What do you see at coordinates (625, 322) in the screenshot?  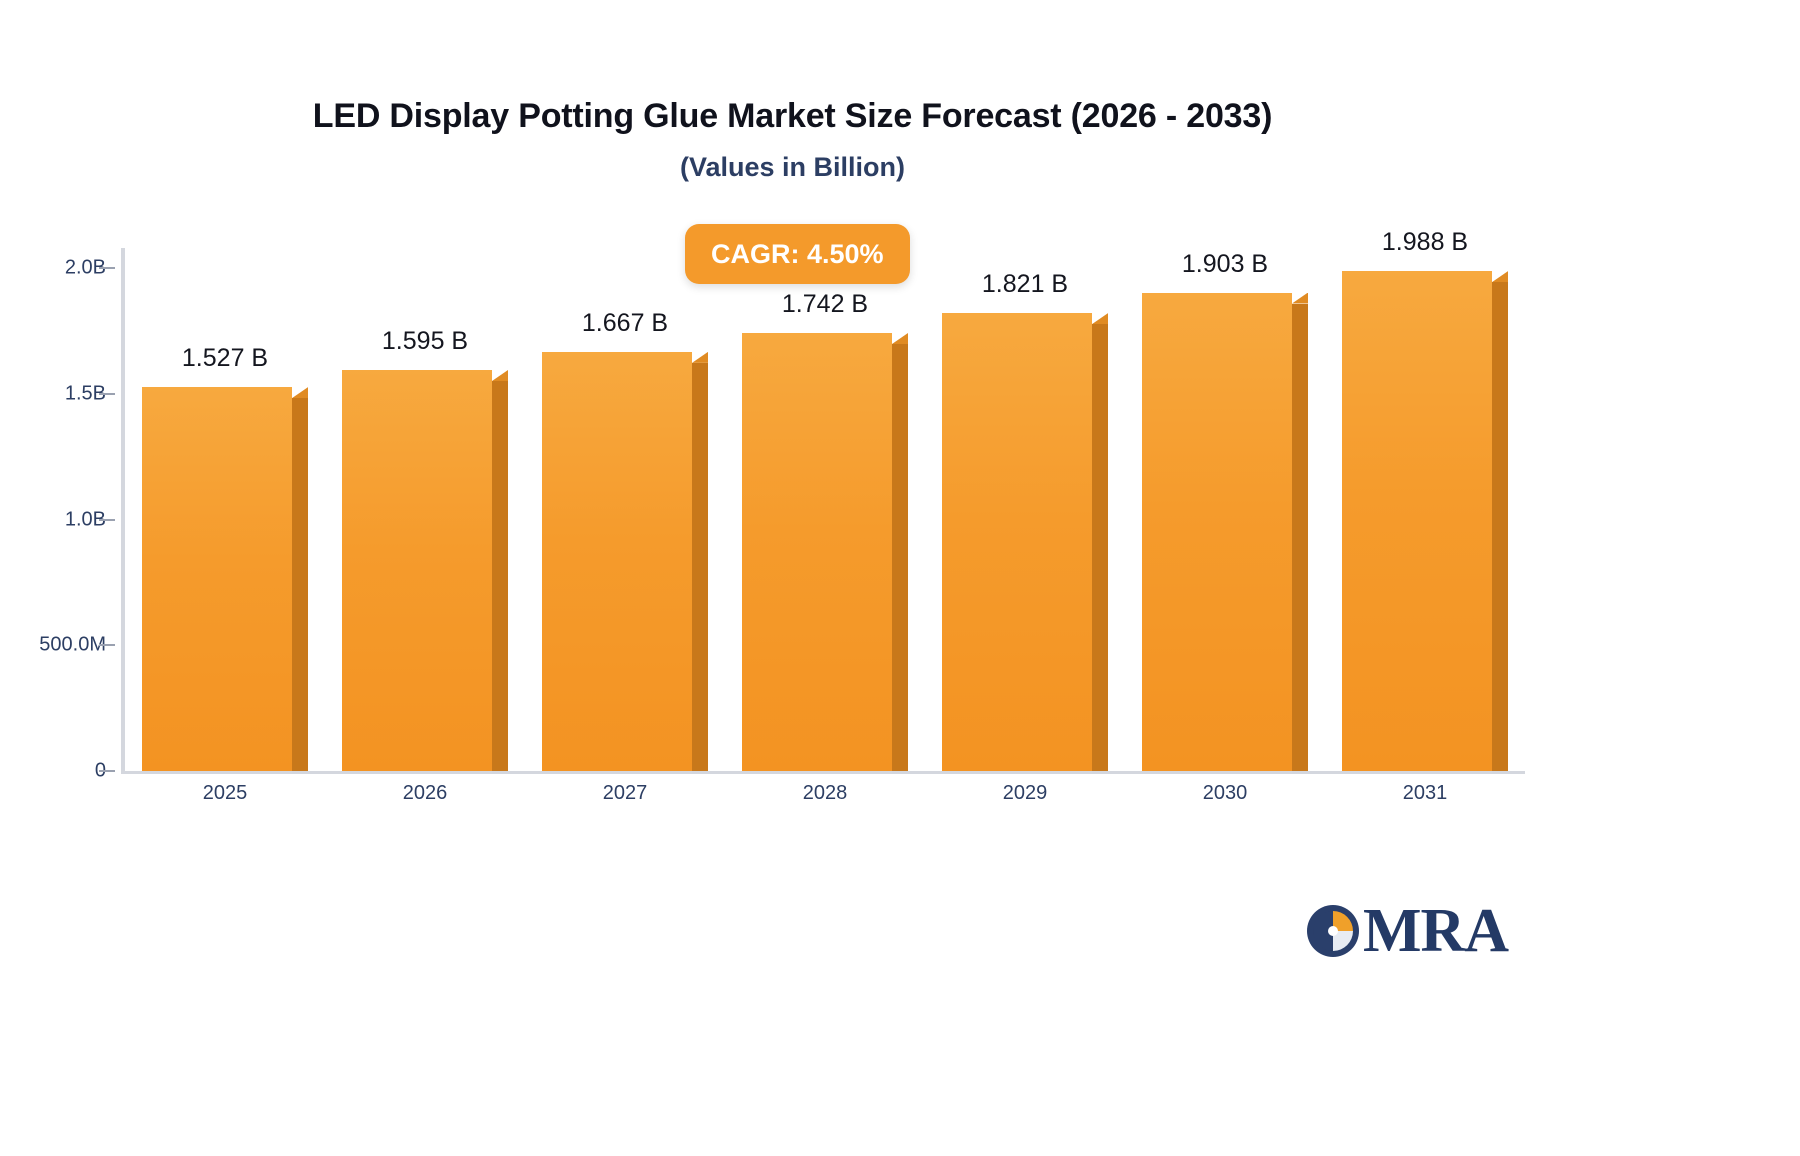 I see `bar-value-label: 1.667 B` at bounding box center [625, 322].